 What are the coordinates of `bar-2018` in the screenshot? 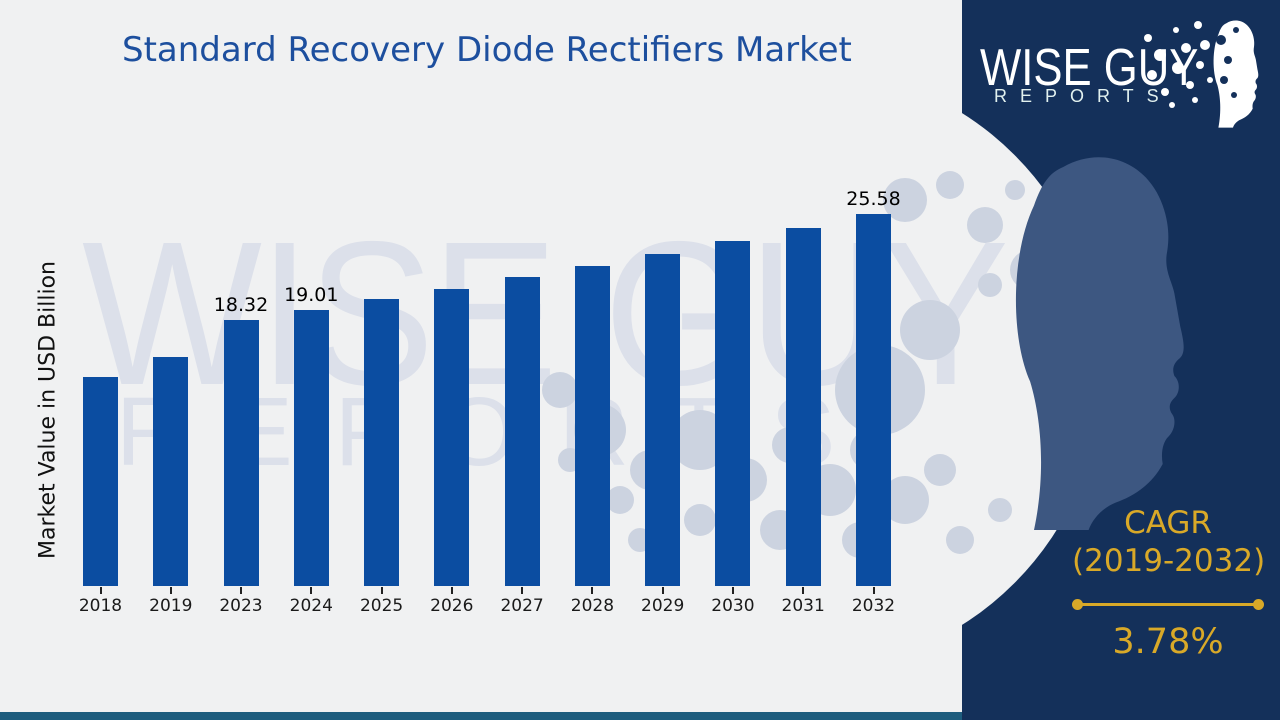 It's located at (100, 481).